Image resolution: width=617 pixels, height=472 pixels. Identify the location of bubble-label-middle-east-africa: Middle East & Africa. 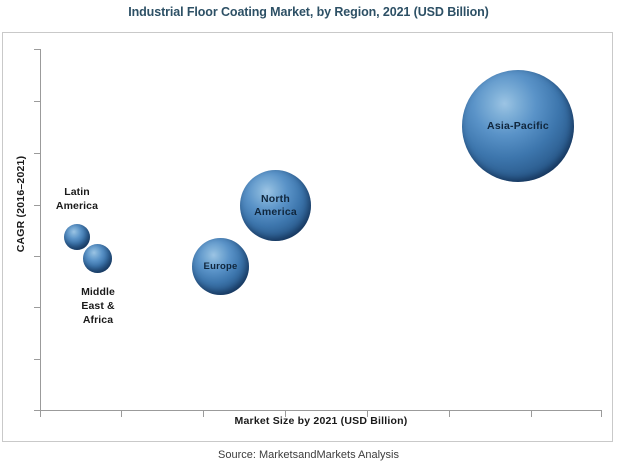
(98, 306).